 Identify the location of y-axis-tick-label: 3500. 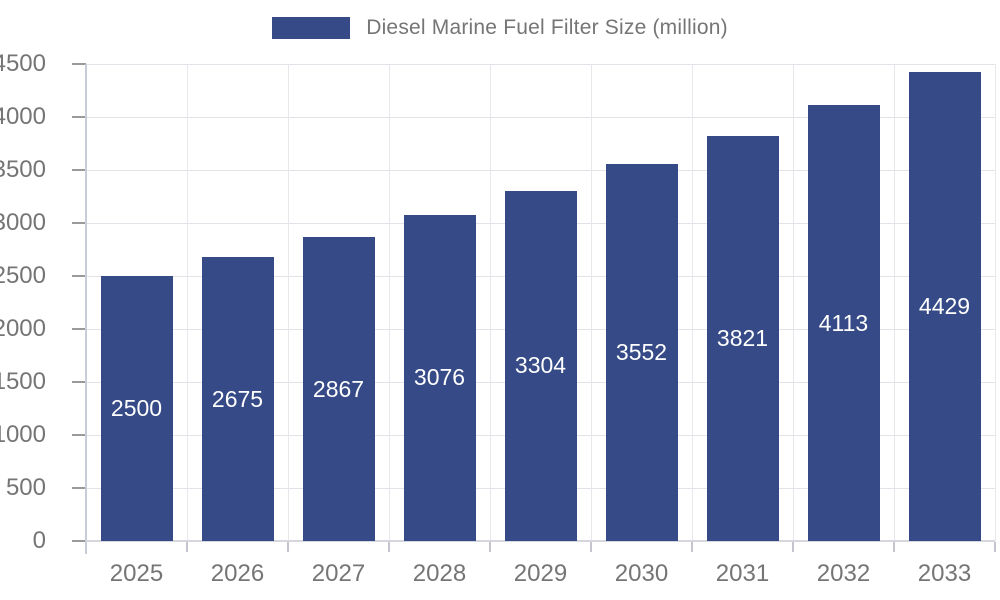
(23, 169).